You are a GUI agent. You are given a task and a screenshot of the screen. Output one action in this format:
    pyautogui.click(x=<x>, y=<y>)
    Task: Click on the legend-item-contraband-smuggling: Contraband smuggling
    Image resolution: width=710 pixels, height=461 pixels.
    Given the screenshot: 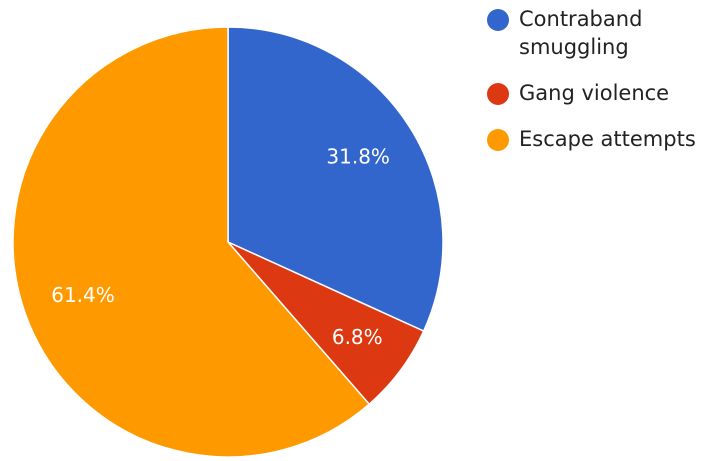 What is the action you would take?
    pyautogui.click(x=564, y=33)
    